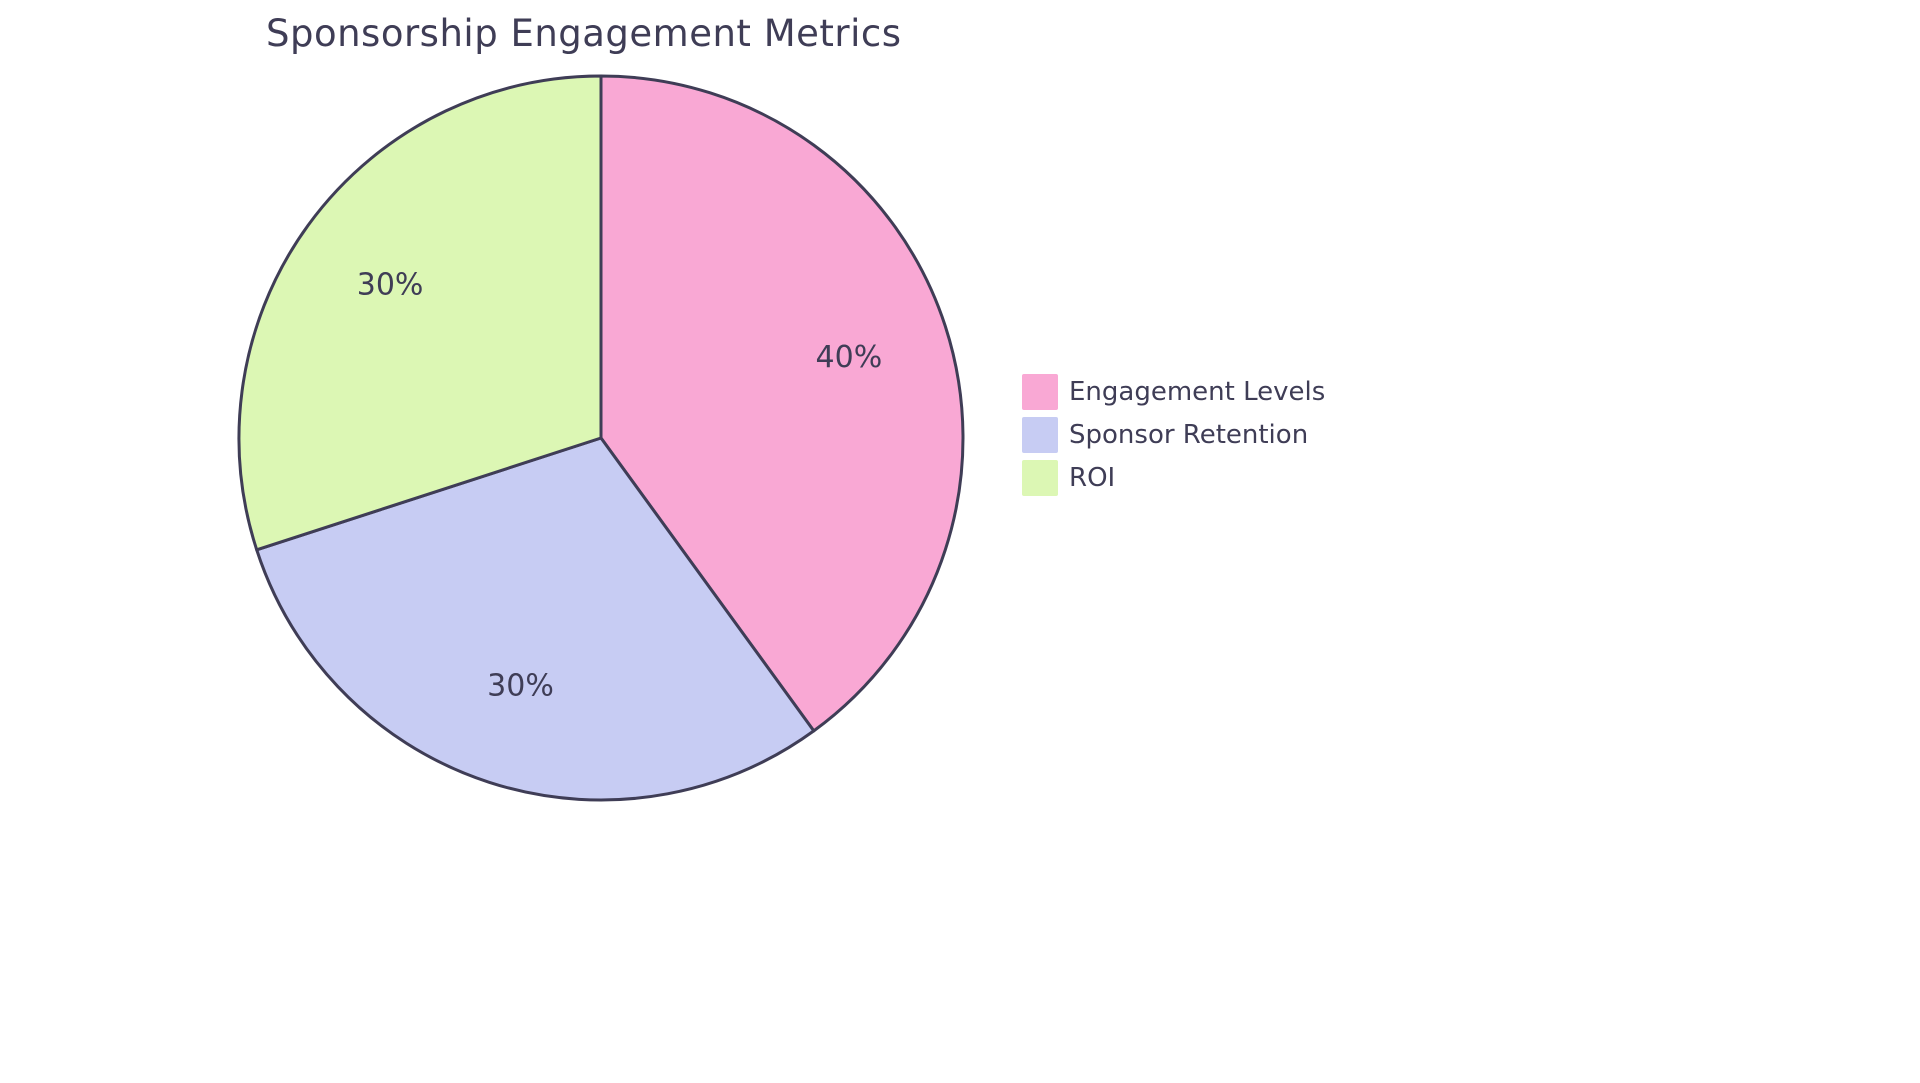 This screenshot has height=1083, width=1920. What do you see at coordinates (1173, 478) in the screenshot?
I see `legend-item-roi: ROI` at bounding box center [1173, 478].